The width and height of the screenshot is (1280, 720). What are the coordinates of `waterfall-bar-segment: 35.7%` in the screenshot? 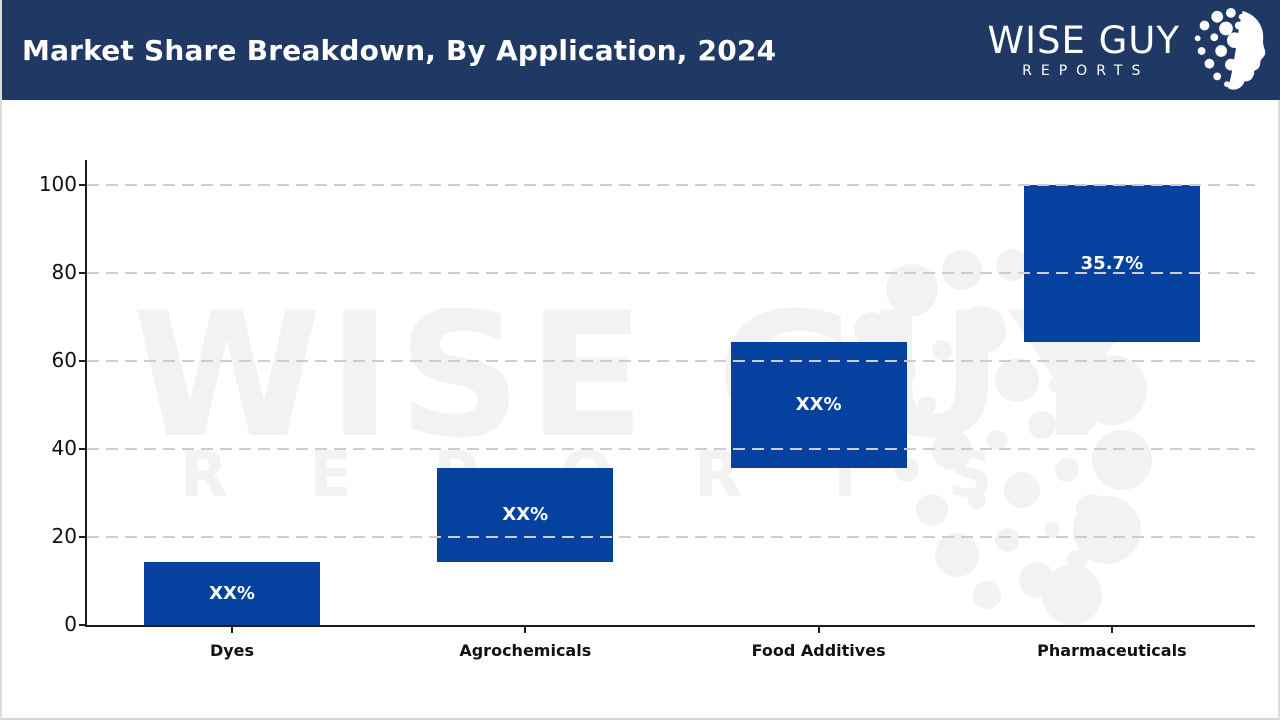 It's located at (1111, 264).